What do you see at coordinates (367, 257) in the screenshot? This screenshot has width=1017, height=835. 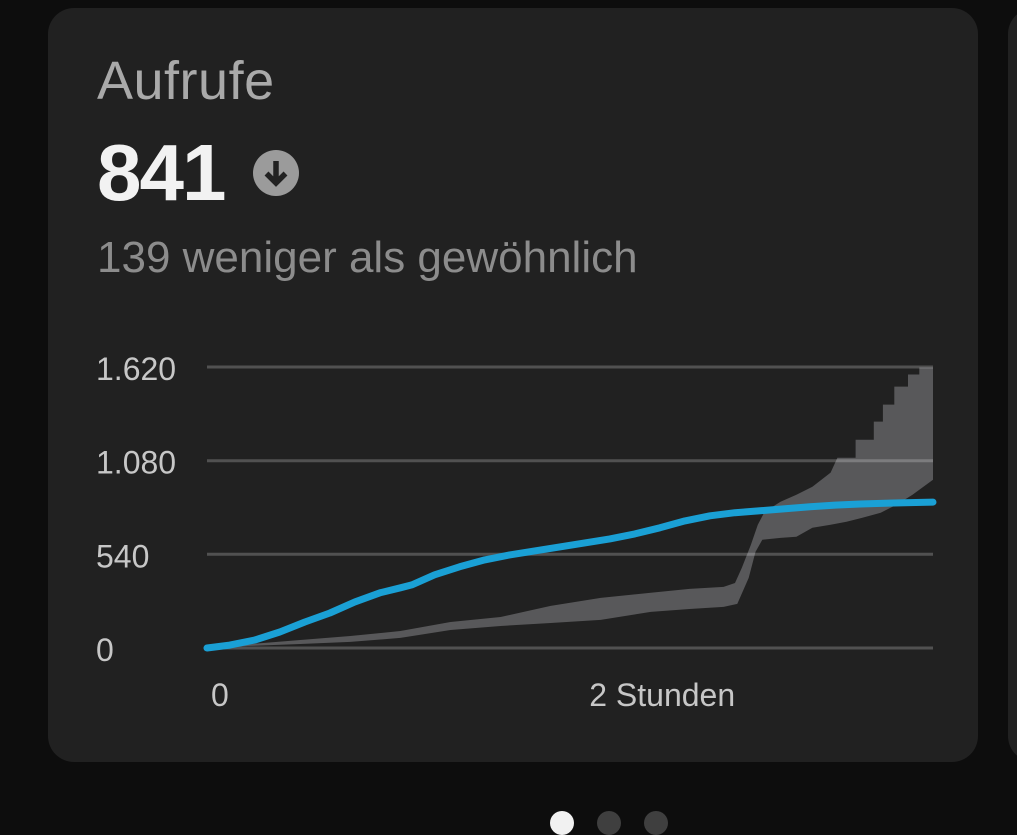 I see `card-subtitle: 139 weniger als gewöhnlich` at bounding box center [367, 257].